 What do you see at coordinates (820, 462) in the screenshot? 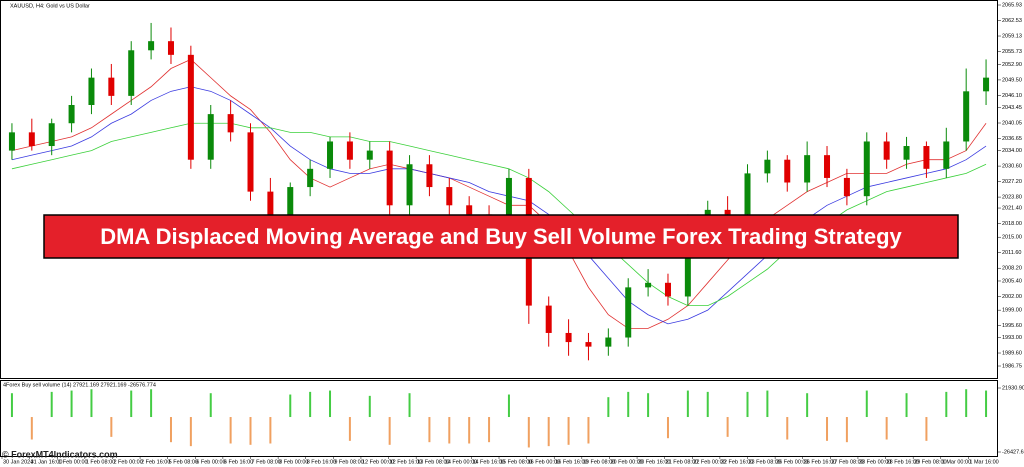
I see `x-tick-label: 26 Feb 16:00` at bounding box center [820, 462].